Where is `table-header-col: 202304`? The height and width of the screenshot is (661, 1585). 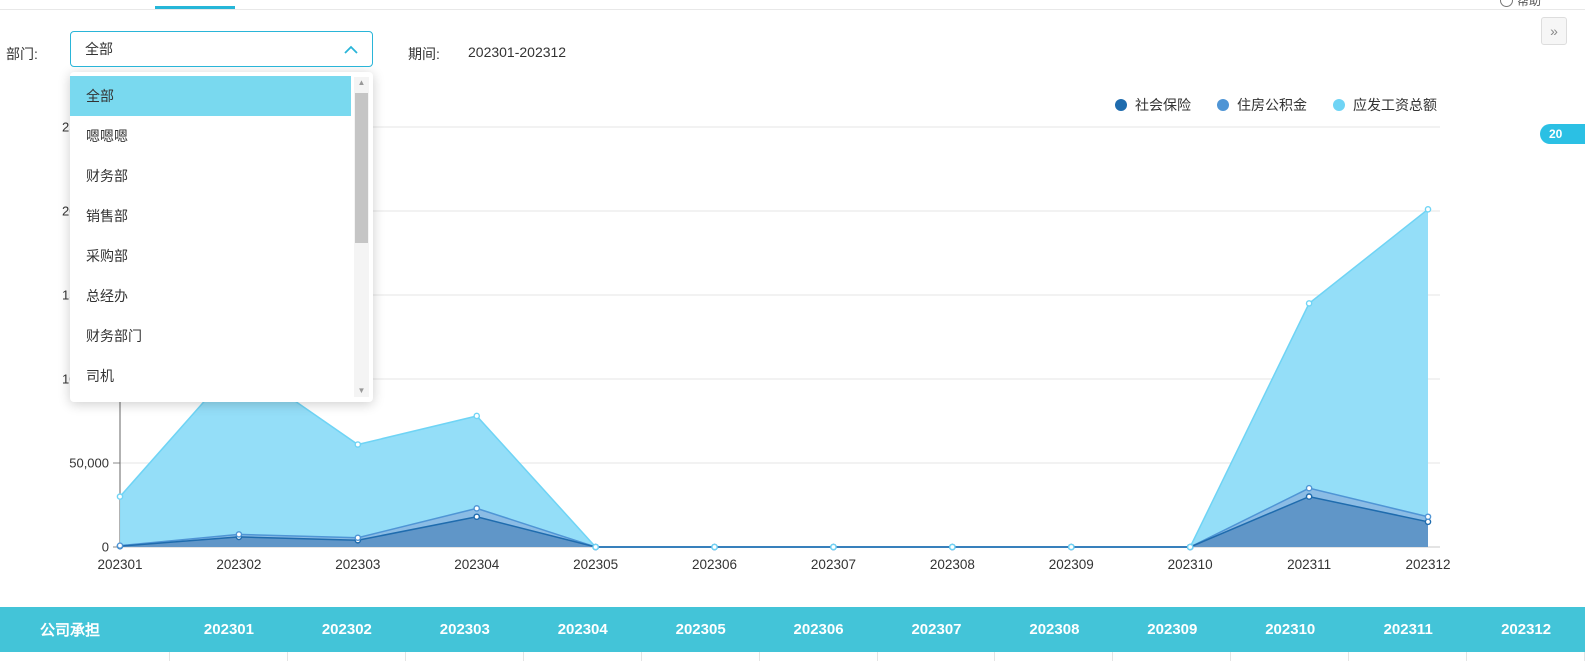 table-header-col: 202304 is located at coordinates (582, 629).